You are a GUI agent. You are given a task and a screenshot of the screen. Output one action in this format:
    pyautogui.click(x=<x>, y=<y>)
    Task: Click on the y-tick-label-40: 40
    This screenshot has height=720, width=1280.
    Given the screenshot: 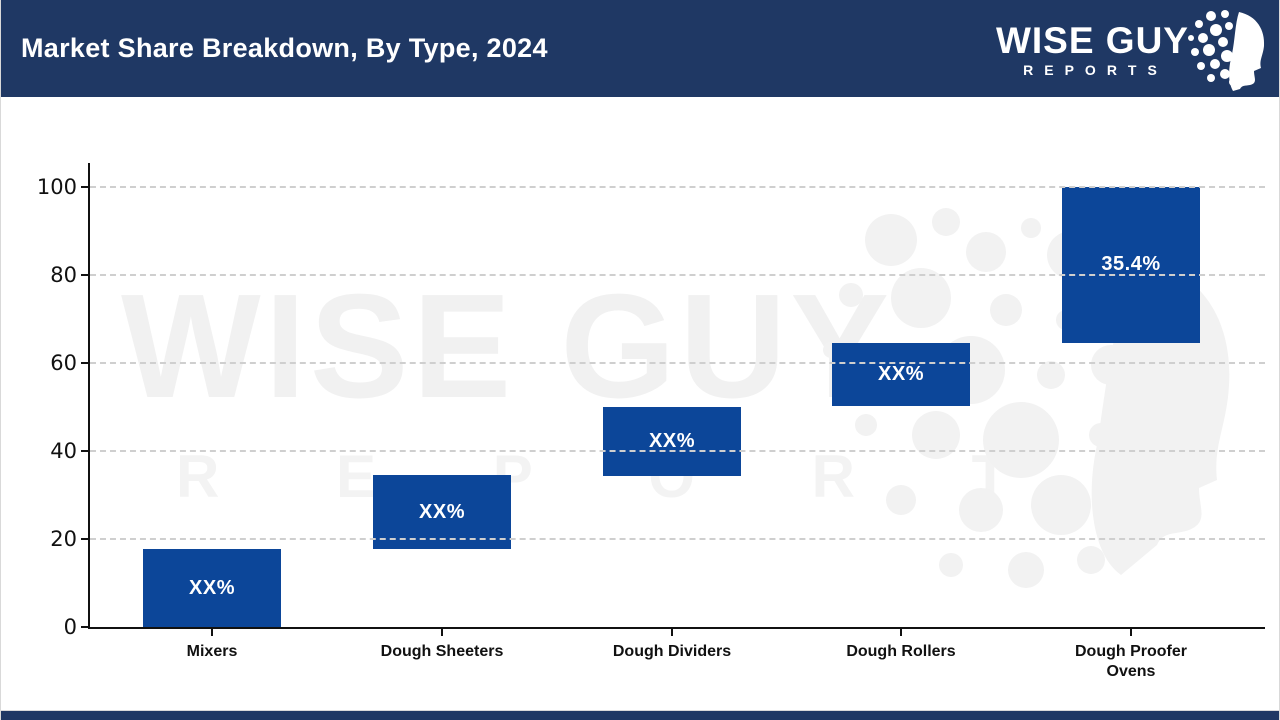 What is the action you would take?
    pyautogui.click(x=63, y=451)
    